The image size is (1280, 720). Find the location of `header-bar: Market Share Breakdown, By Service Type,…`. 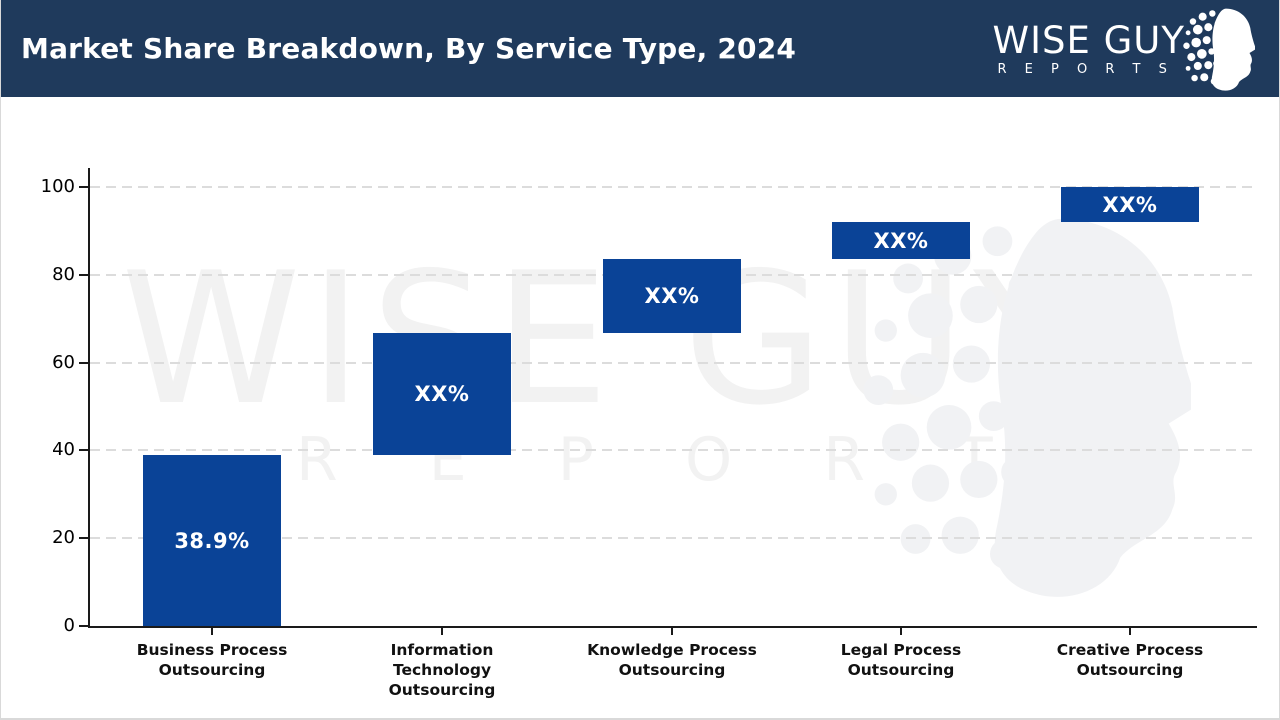

header-bar: Market Share Breakdown, By Service Type,… is located at coordinates (640, 48).